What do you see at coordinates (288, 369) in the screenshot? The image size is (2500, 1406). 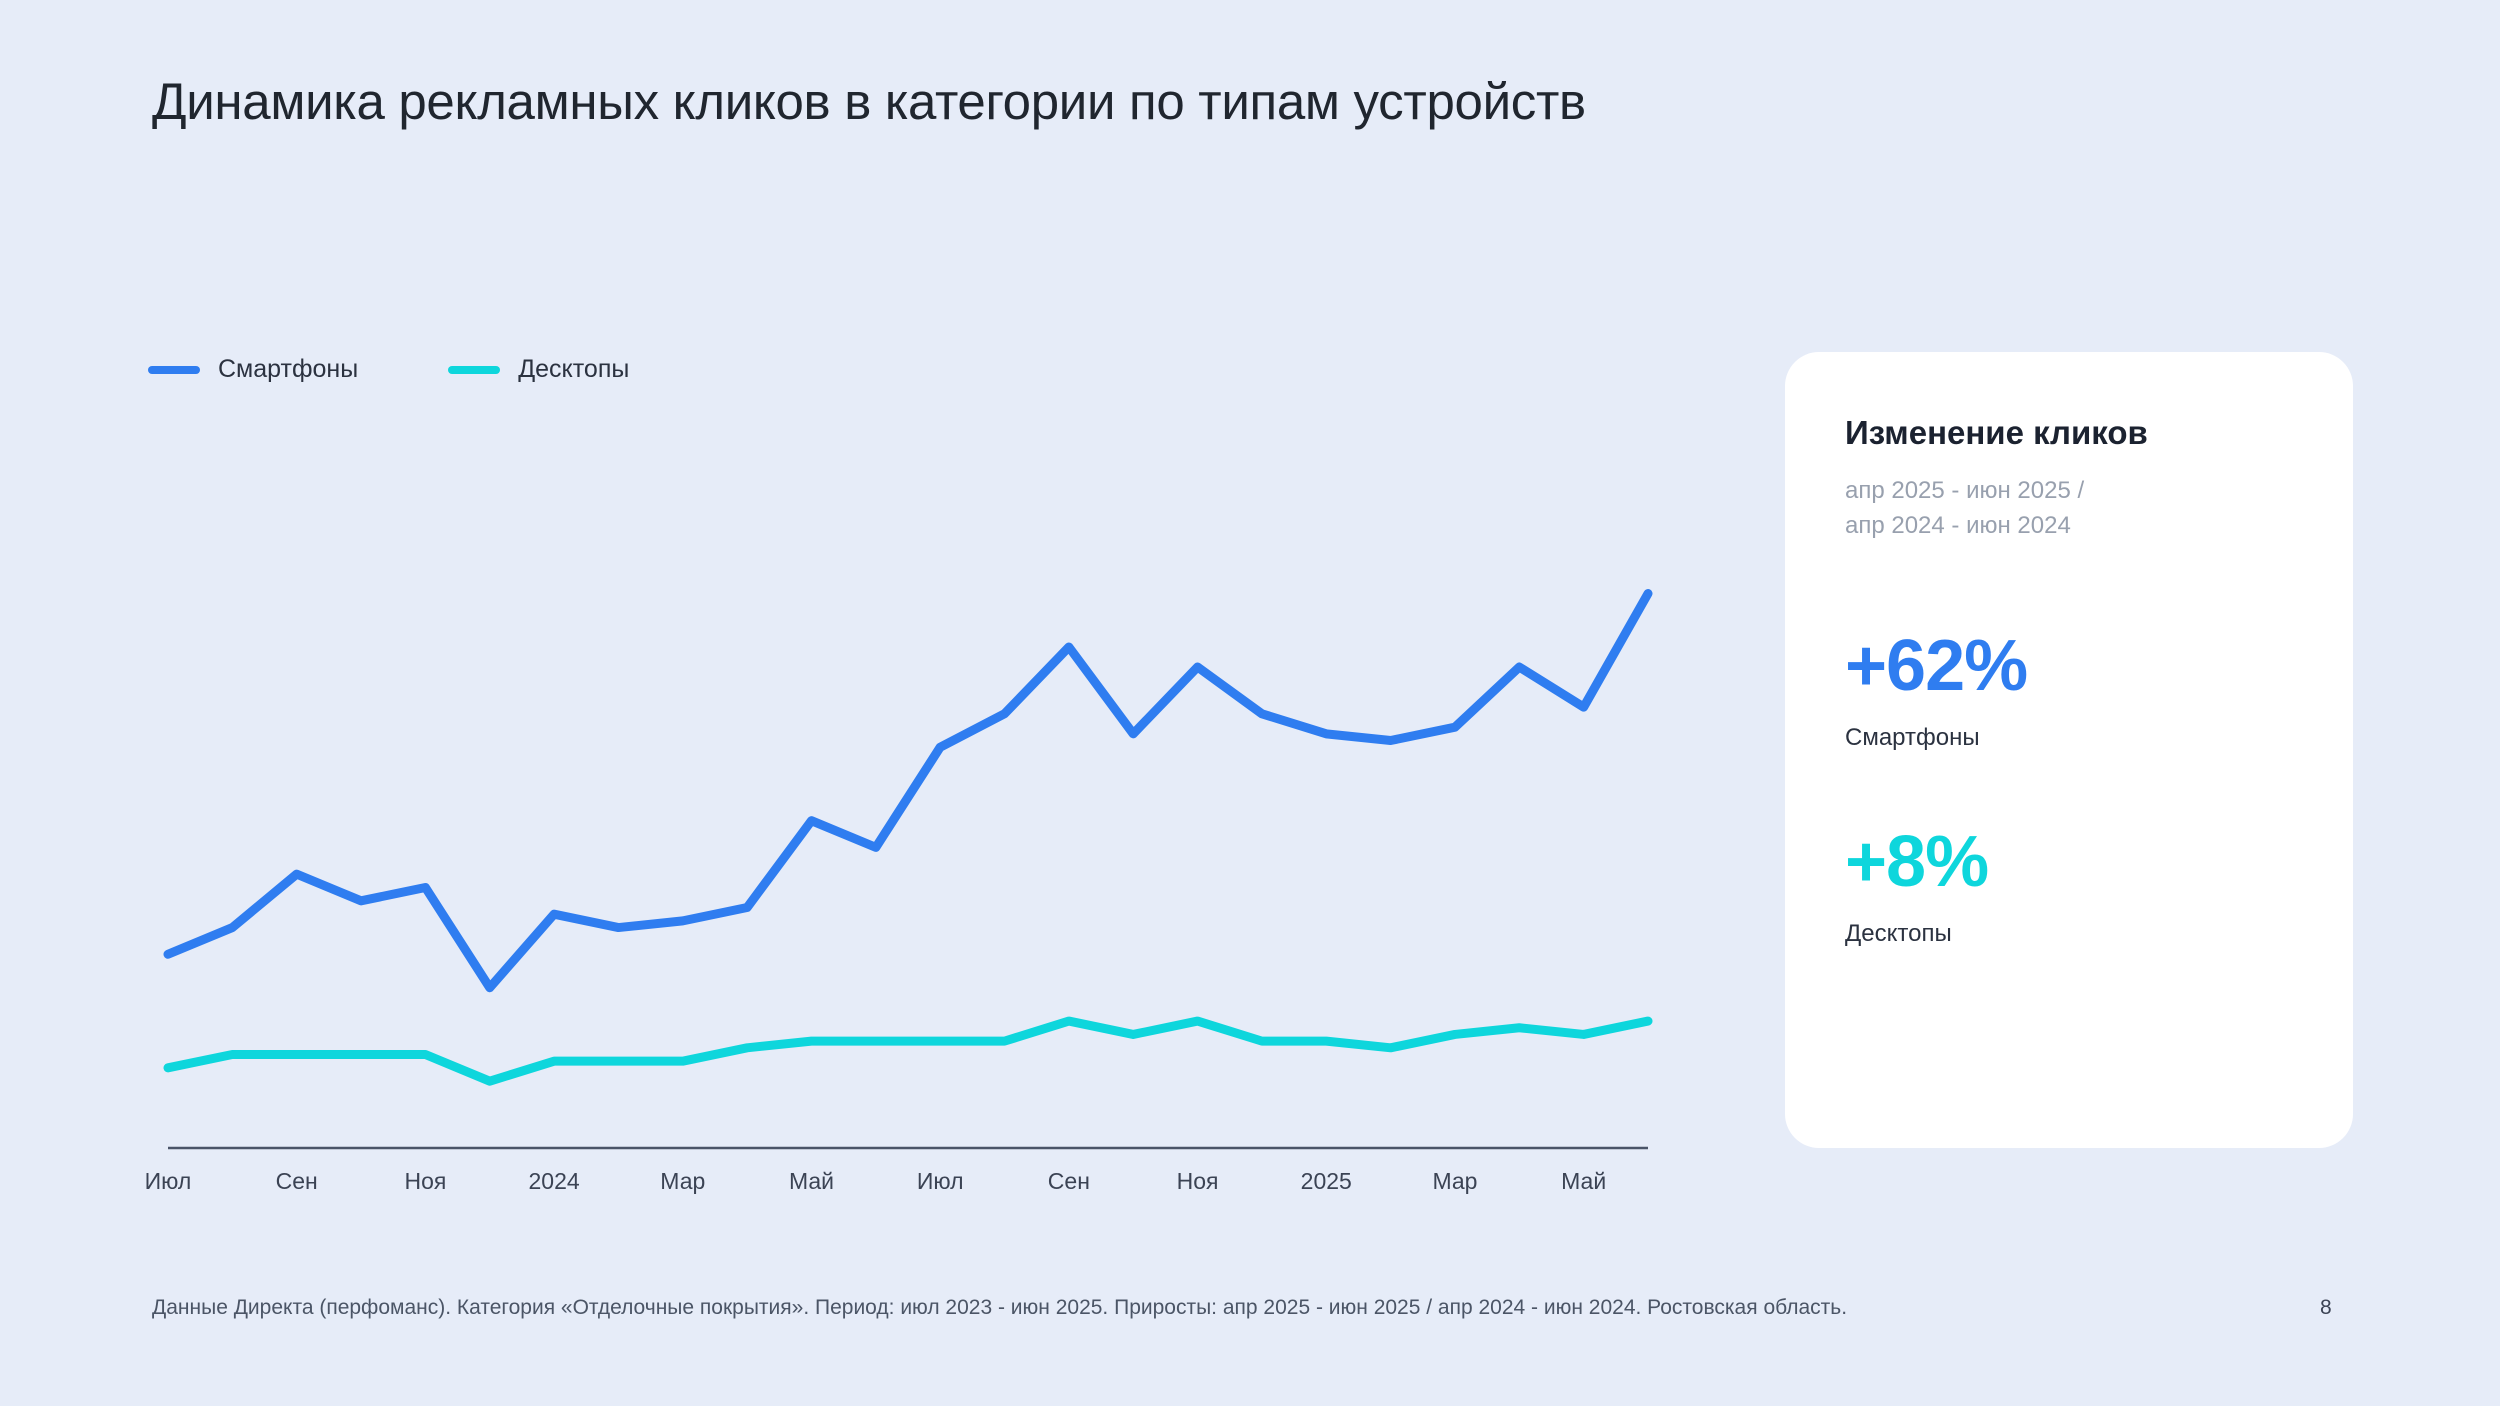 I see `legend-label-smartphones: Смартфоны` at bounding box center [288, 369].